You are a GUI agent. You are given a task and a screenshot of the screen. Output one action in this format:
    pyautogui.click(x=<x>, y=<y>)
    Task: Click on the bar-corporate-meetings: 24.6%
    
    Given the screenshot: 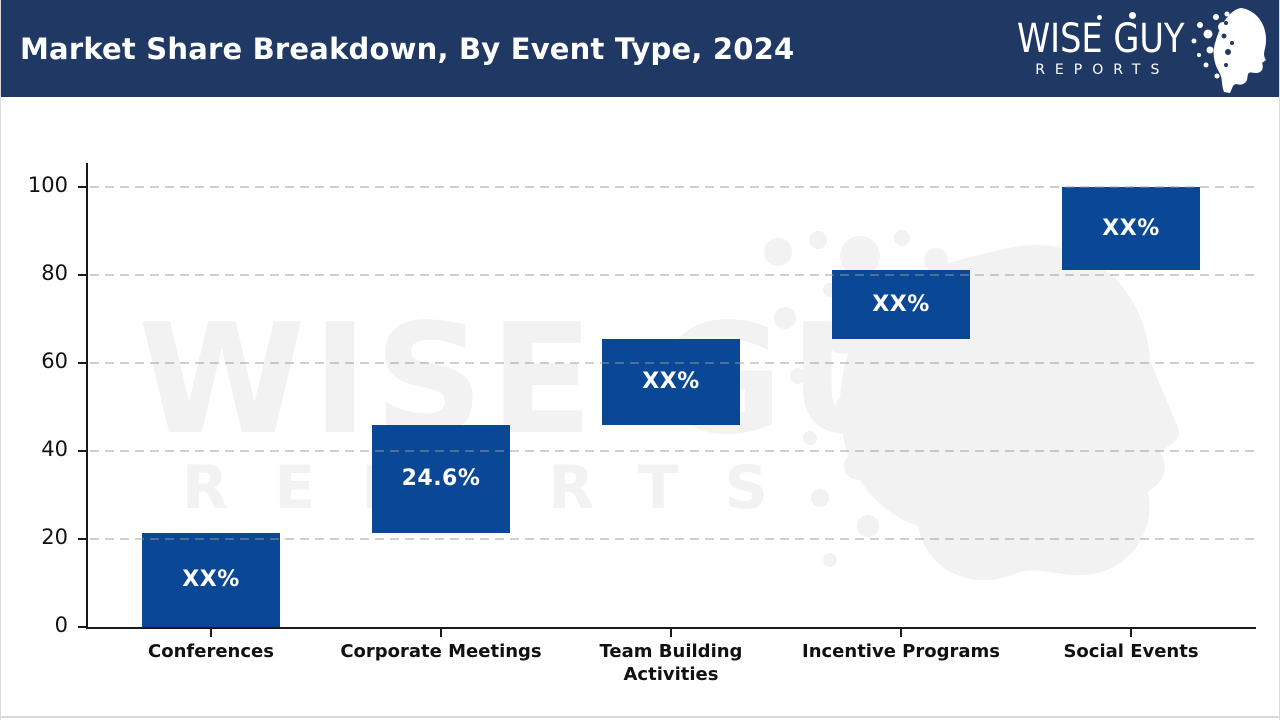 What is the action you would take?
    pyautogui.click(x=441, y=478)
    